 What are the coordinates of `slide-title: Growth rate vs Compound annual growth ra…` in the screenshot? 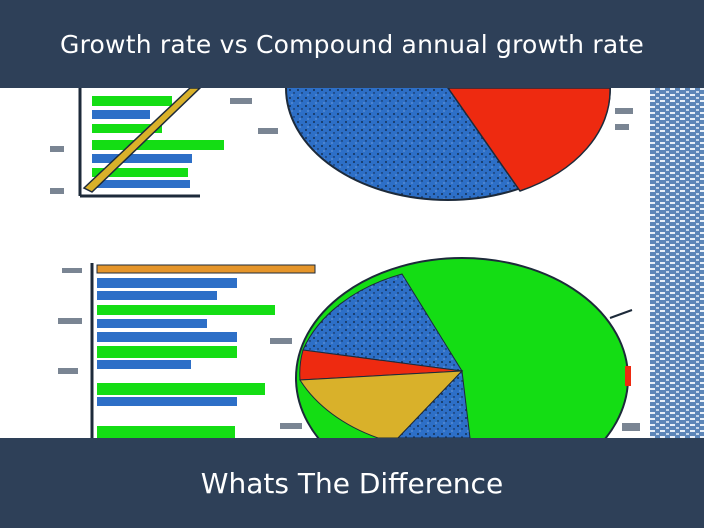 It's located at (352, 44).